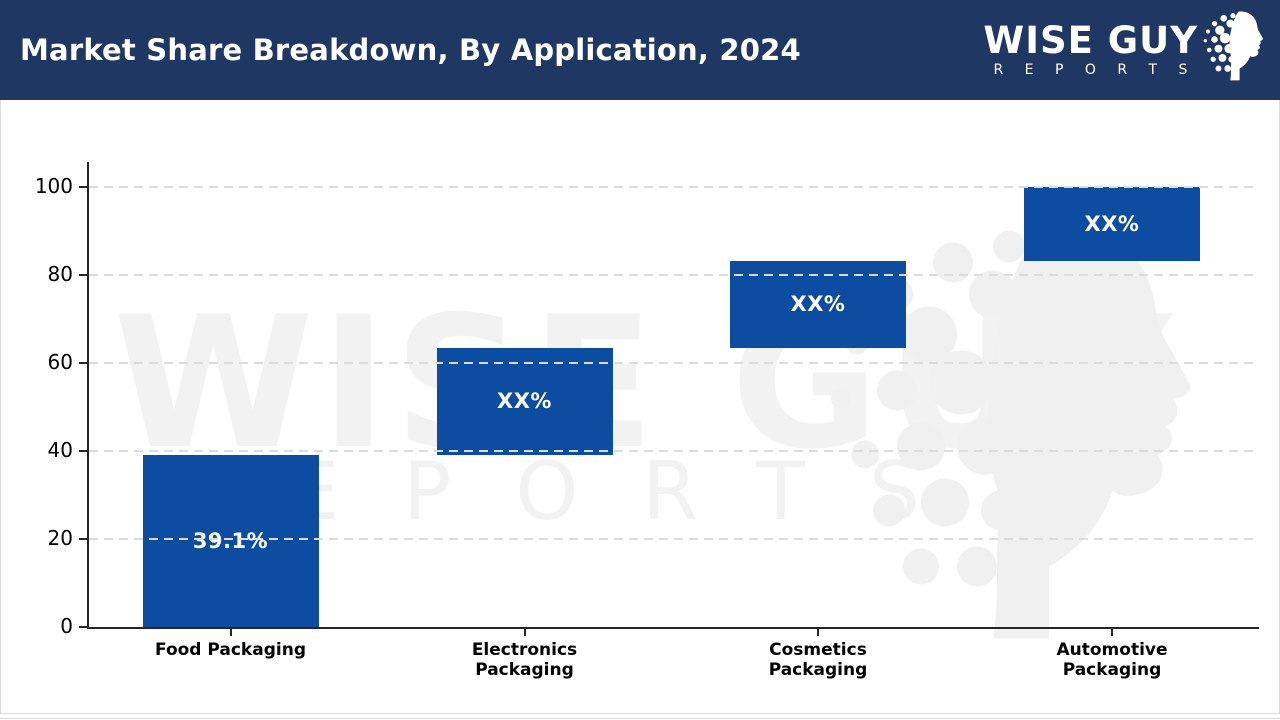 The image size is (1280, 720). I want to click on x-axis-line, so click(673, 628).